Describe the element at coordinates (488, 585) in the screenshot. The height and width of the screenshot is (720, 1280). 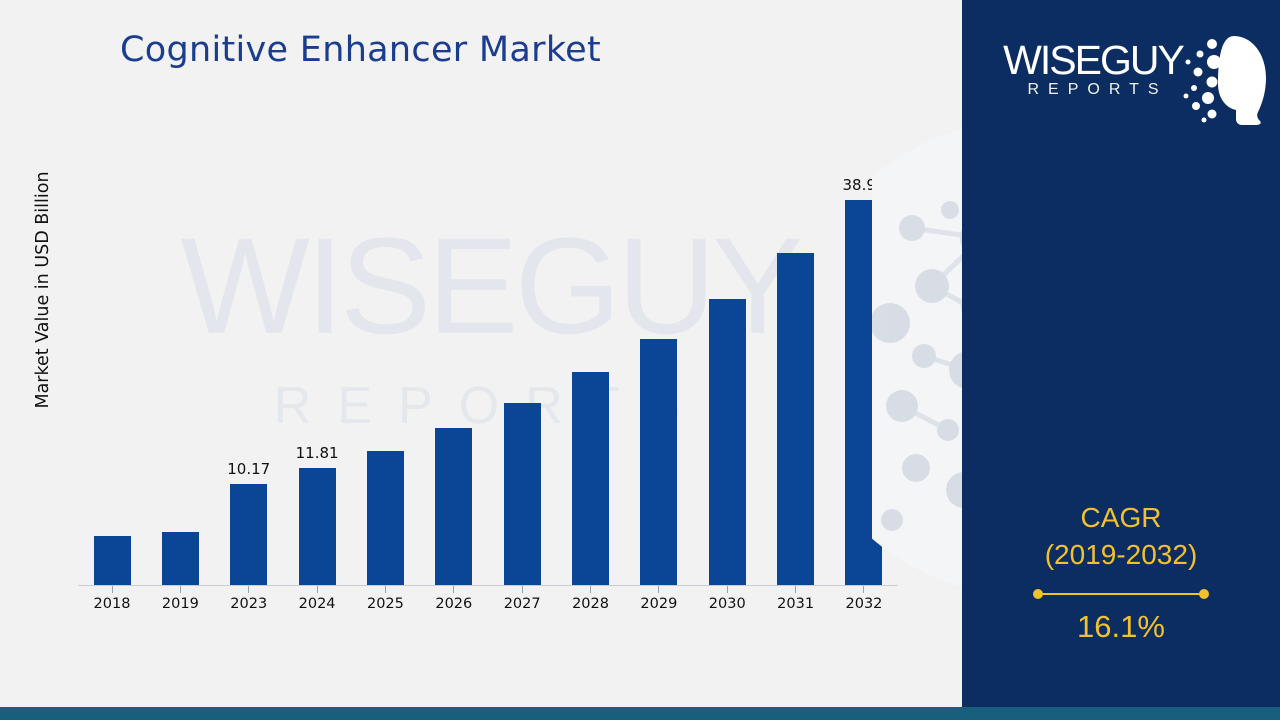
I see `x-axis-line` at that location.